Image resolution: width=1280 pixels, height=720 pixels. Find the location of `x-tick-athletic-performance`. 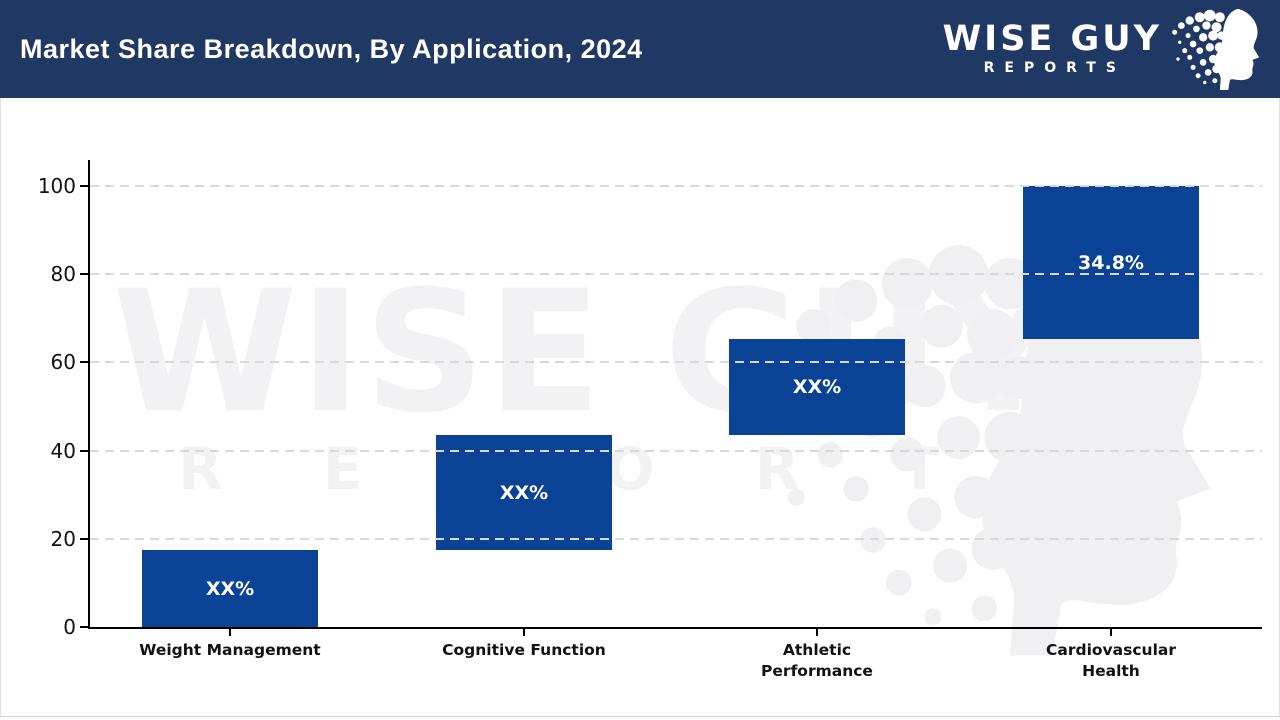

x-tick-athletic-performance is located at coordinates (817, 632).